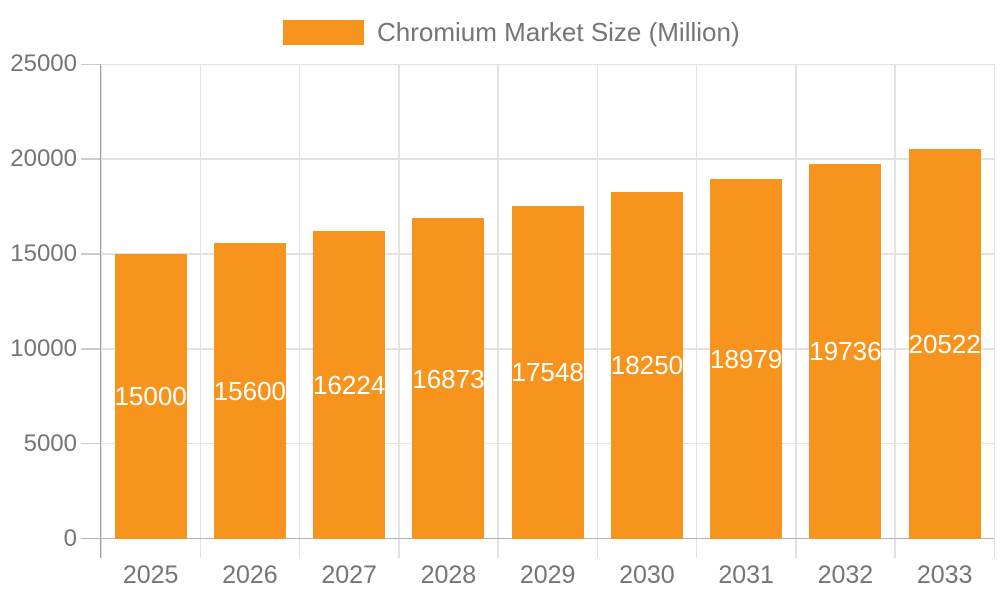 This screenshot has width=1000, height=600. Describe the element at coordinates (845, 575) in the screenshot. I see `x-axis-label: 2032` at that location.